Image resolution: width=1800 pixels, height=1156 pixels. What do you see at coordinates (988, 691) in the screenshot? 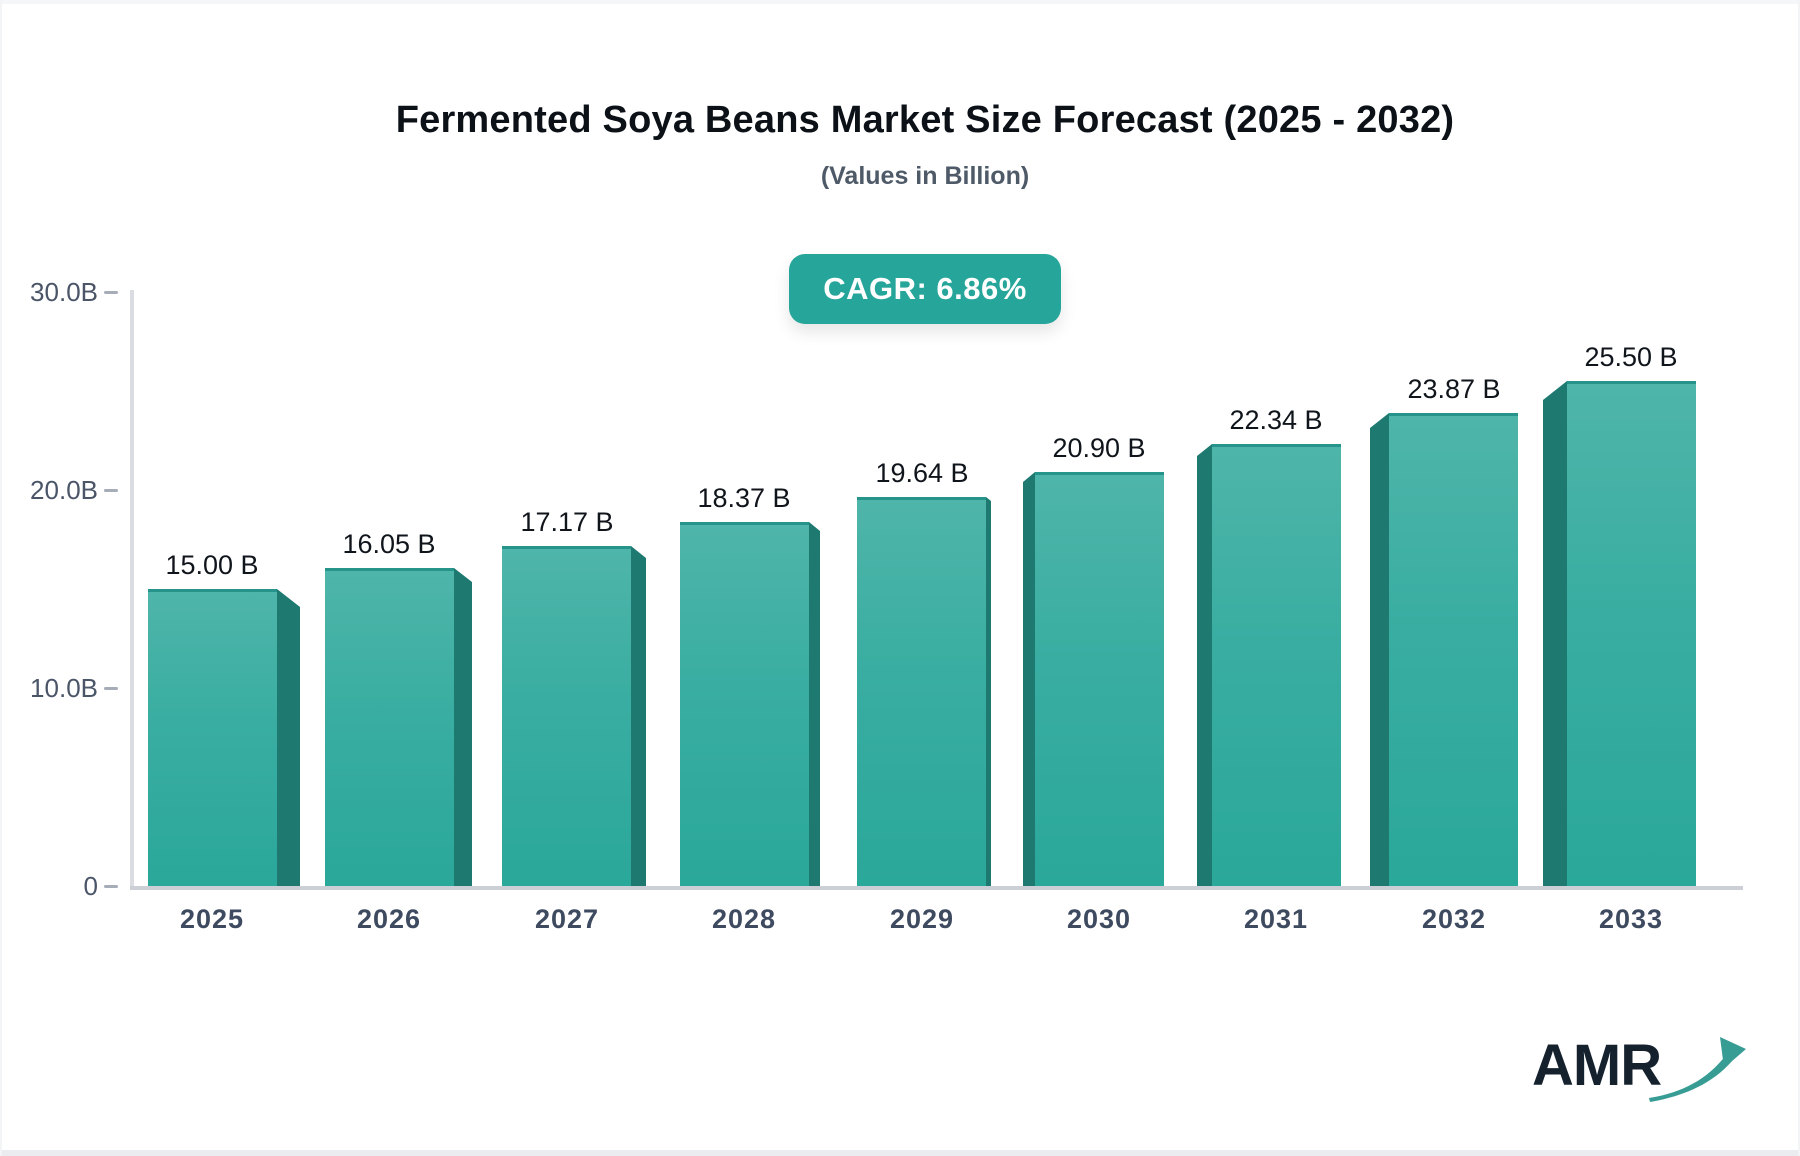
I see `bar-2029-3d-side` at bounding box center [988, 691].